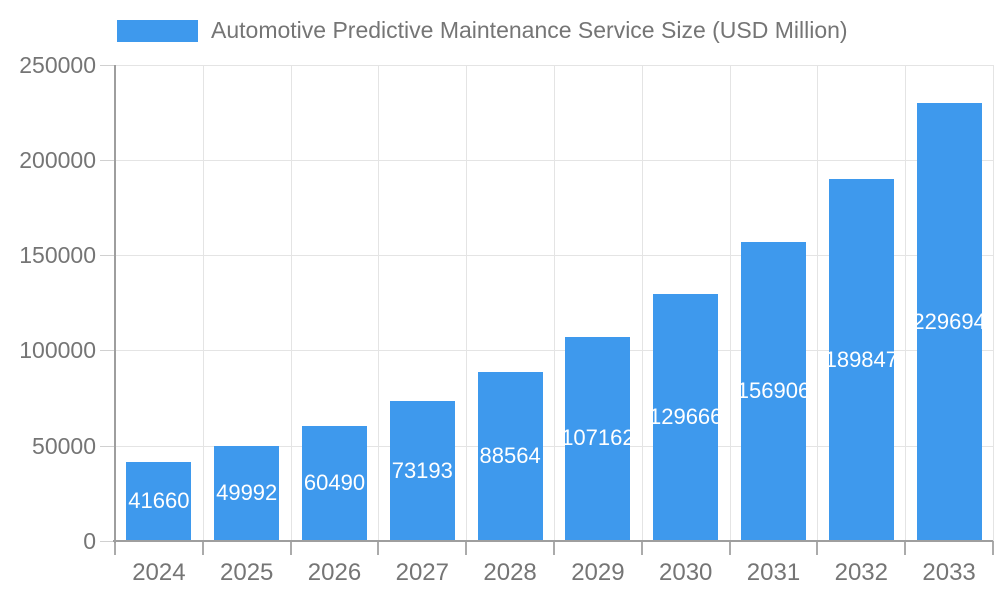 The width and height of the screenshot is (1000, 600). I want to click on bar-value-label: 49992, so click(247, 492).